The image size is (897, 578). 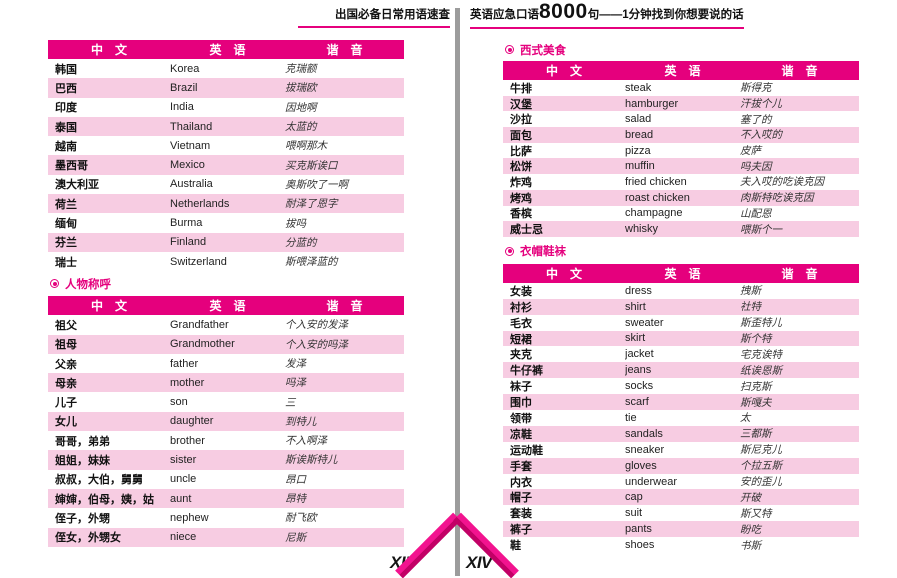 I want to click on table-row: 婶婶，伯母，姨，姑 aunt 昂特, so click(x=226, y=498).